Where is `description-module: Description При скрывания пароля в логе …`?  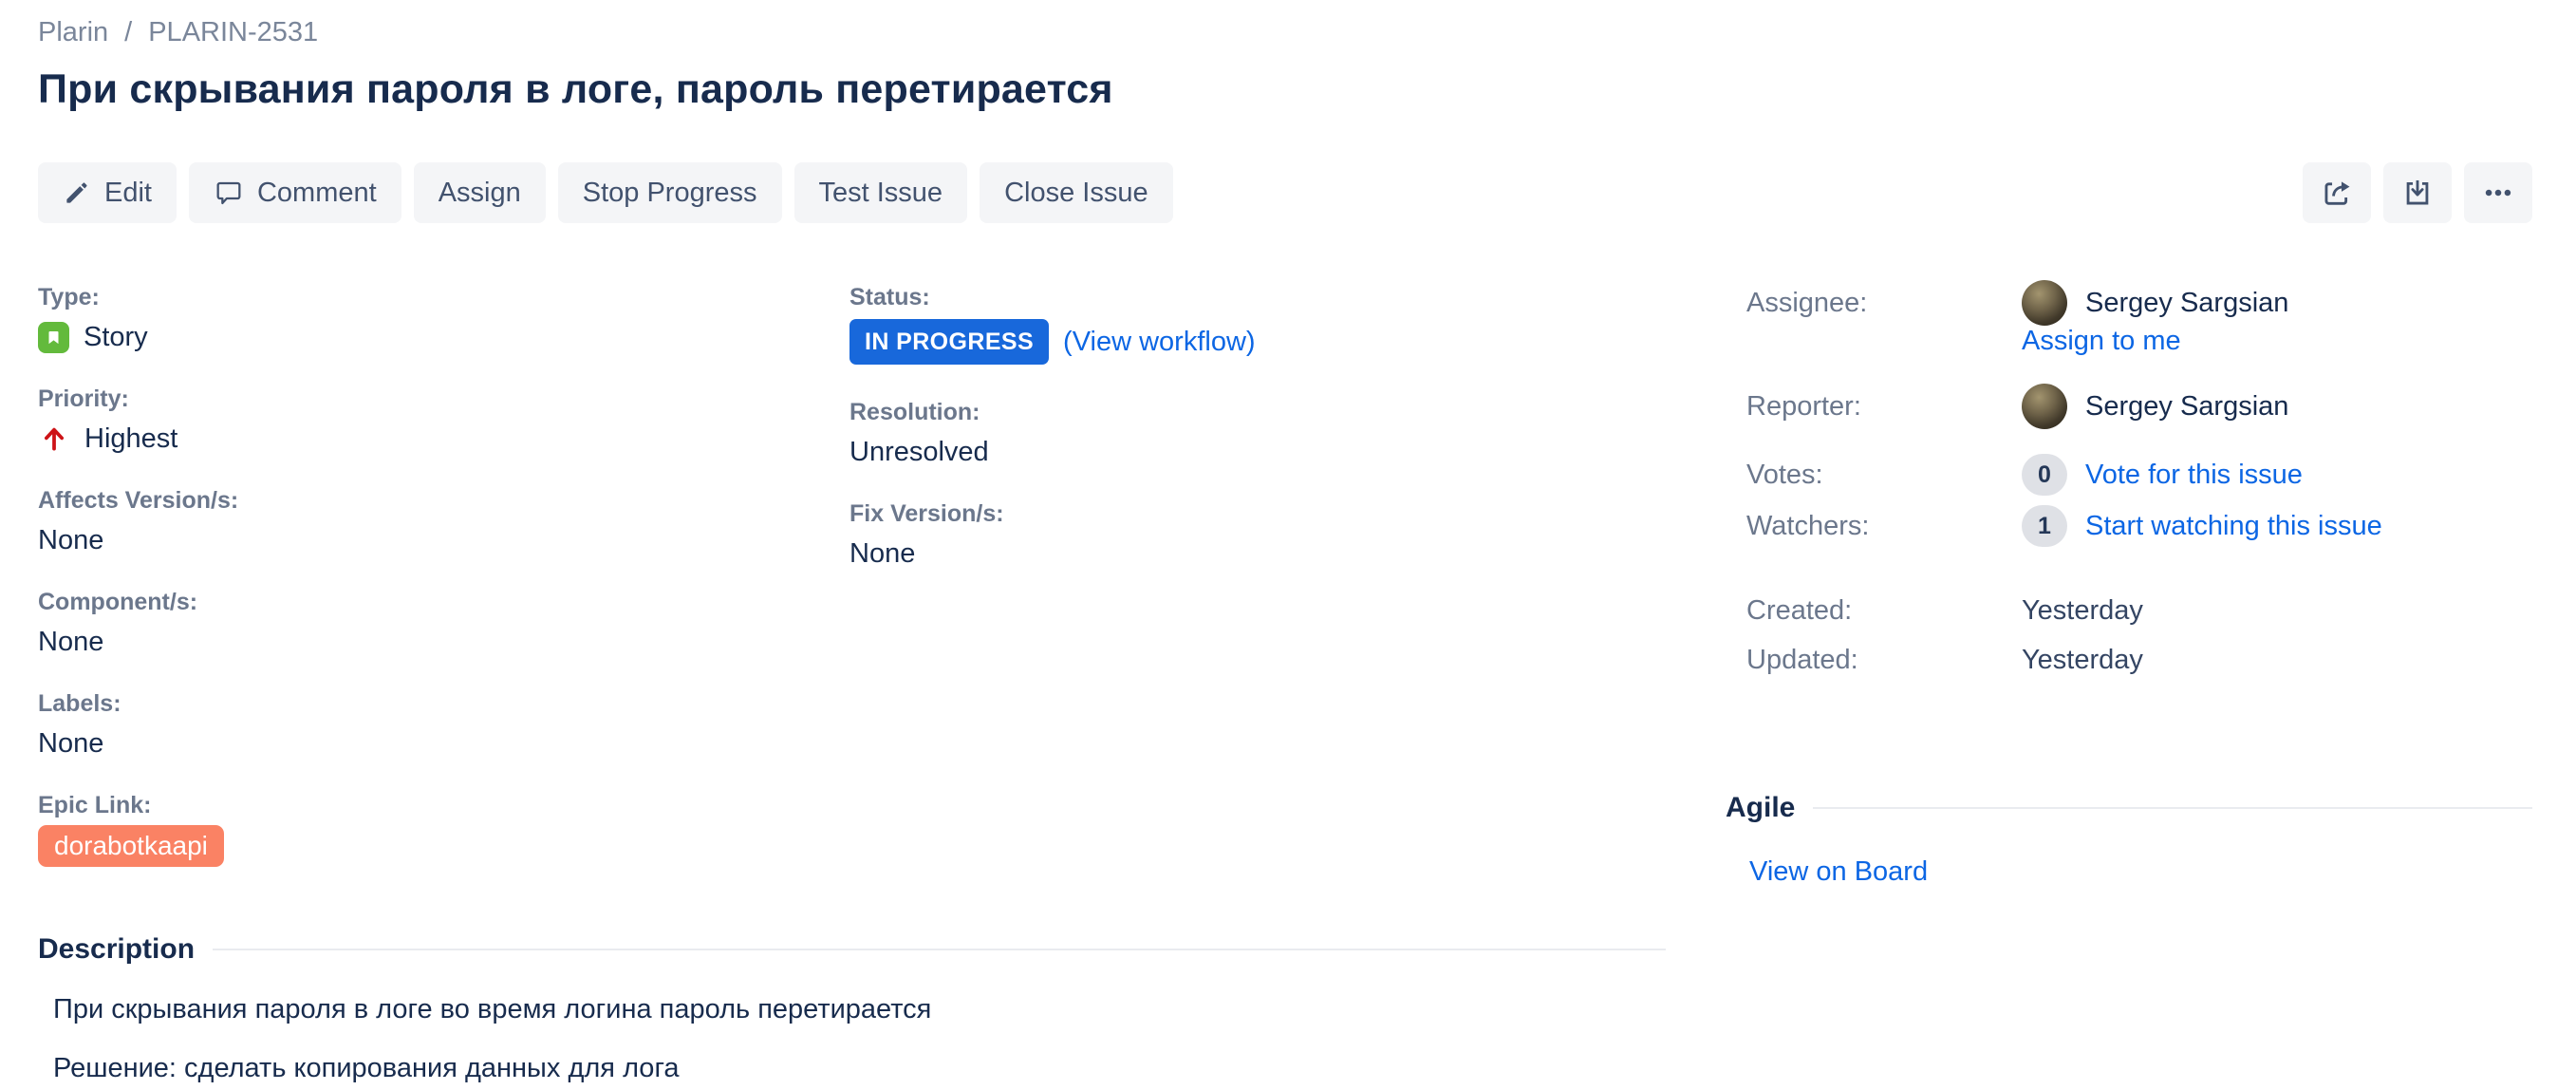 description-module: Description При скрывания пароля в логе … is located at coordinates (852, 1010).